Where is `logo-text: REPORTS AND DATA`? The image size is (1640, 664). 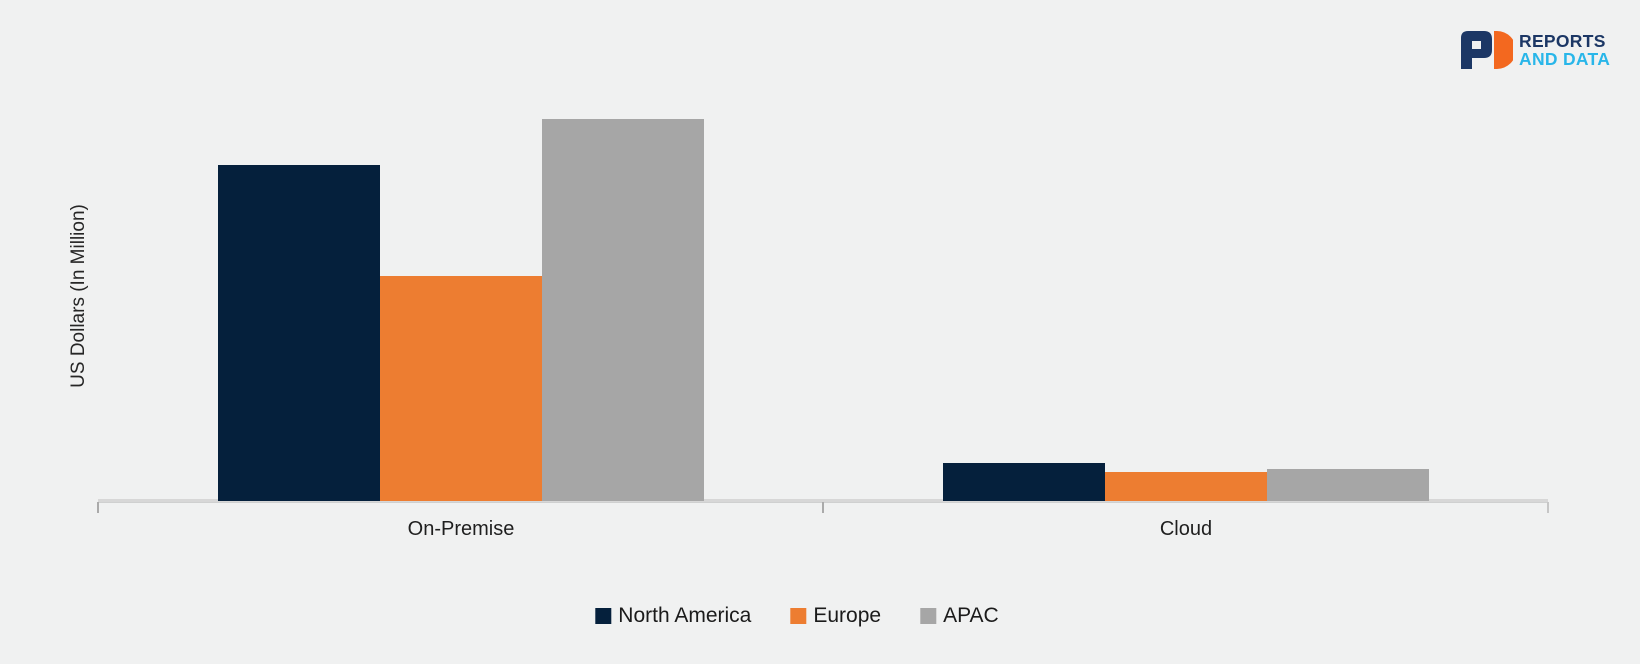
logo-text: REPORTS AND DATA is located at coordinates (1564, 50).